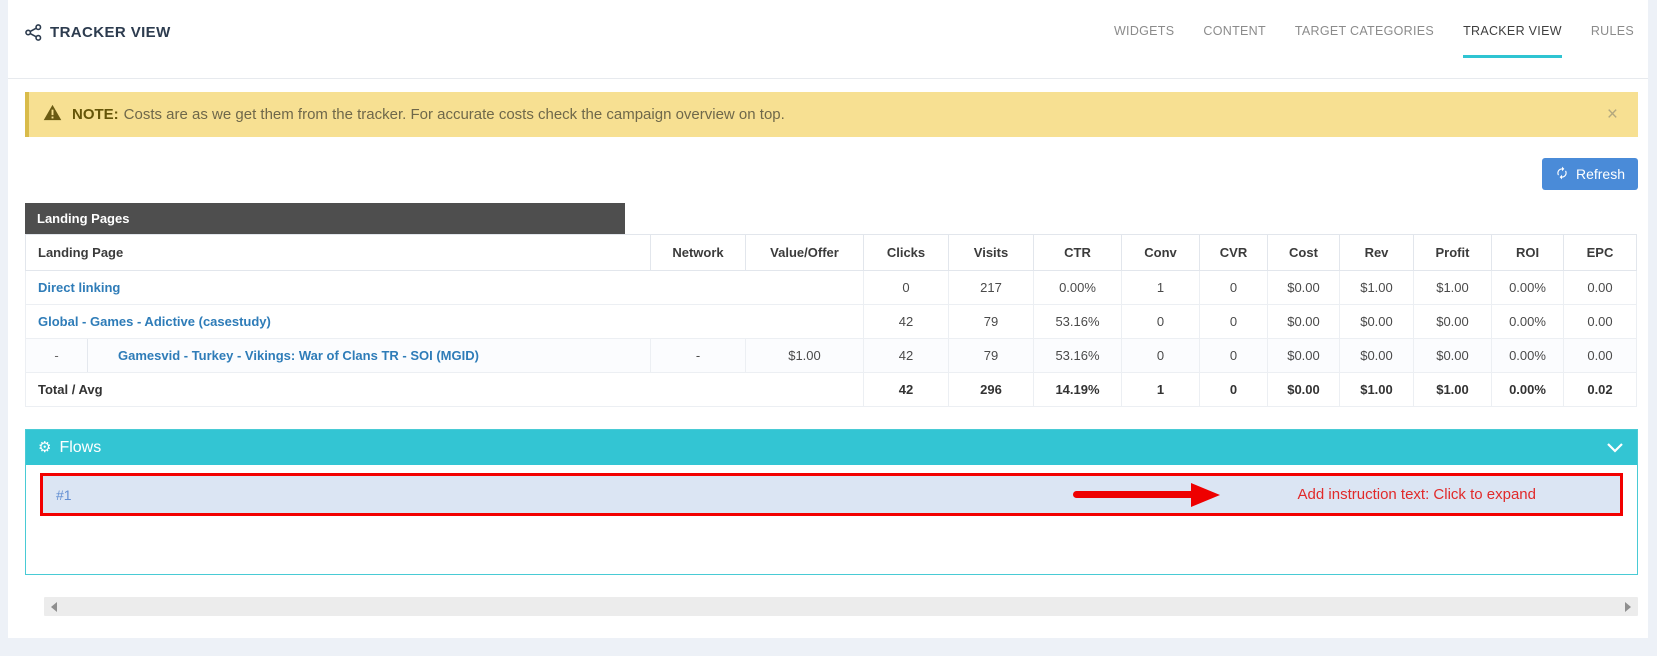 This screenshot has height=656, width=1657. What do you see at coordinates (823, 174) in the screenshot?
I see `toolbar: Refresh` at bounding box center [823, 174].